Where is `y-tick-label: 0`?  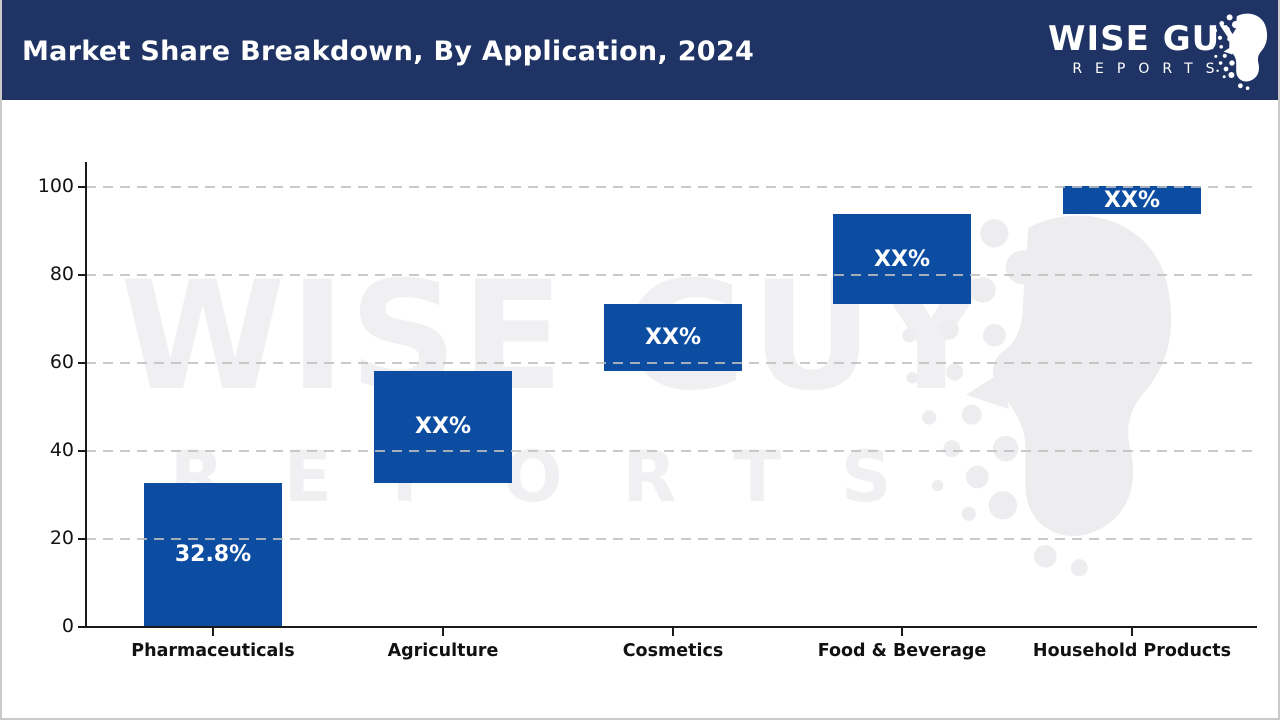 y-tick-label: 0 is located at coordinates (67, 626).